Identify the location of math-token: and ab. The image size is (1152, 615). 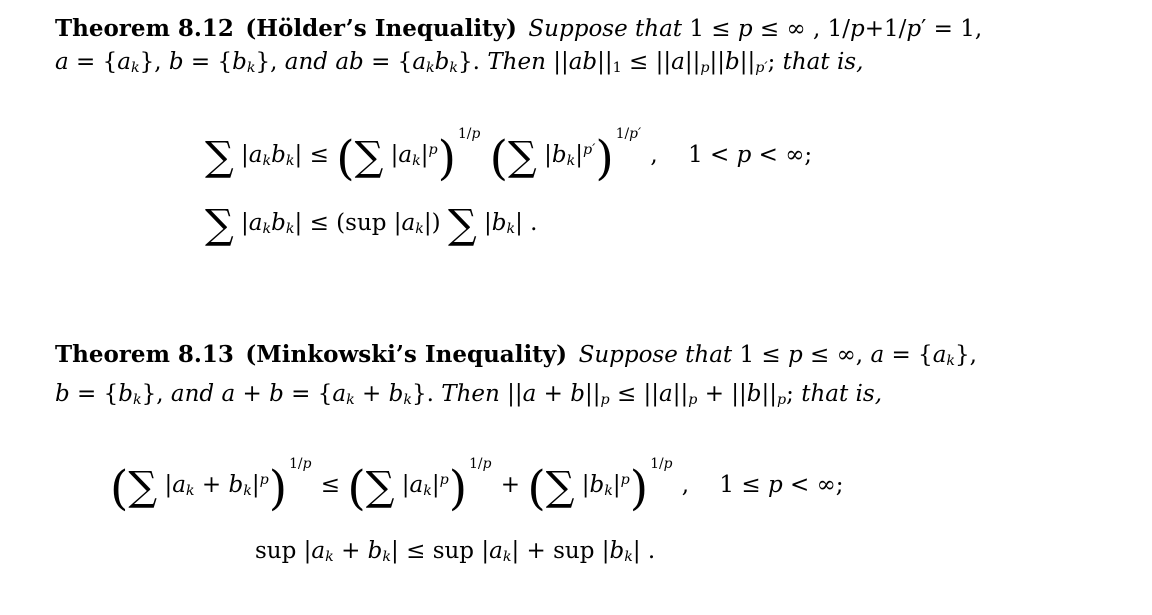
(328, 62).